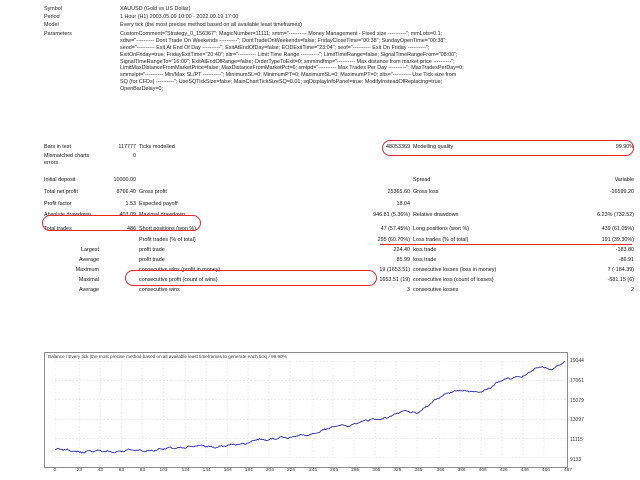 This screenshot has height=480, width=640. I want to click on average-profit-trade-label: profit trade, so click(152, 259).